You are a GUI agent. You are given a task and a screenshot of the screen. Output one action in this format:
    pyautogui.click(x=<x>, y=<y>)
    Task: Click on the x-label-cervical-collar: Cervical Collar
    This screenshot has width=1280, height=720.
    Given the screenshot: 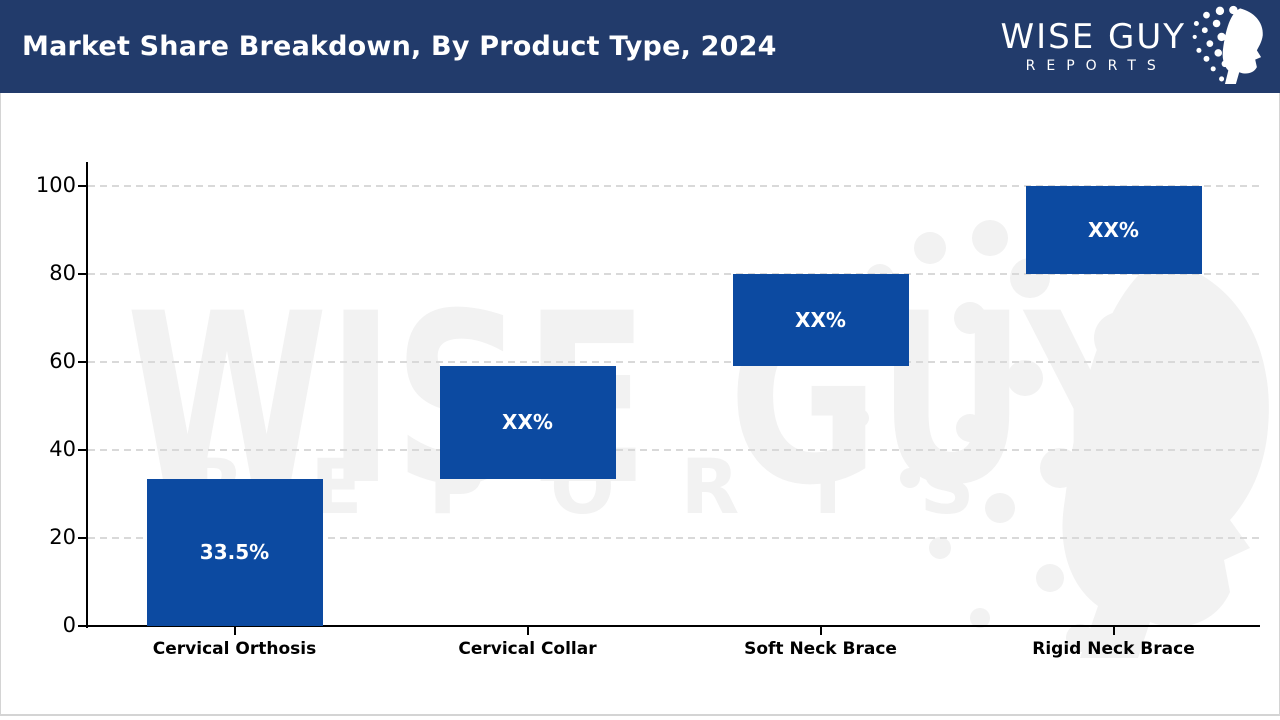 What is the action you would take?
    pyautogui.click(x=527, y=649)
    